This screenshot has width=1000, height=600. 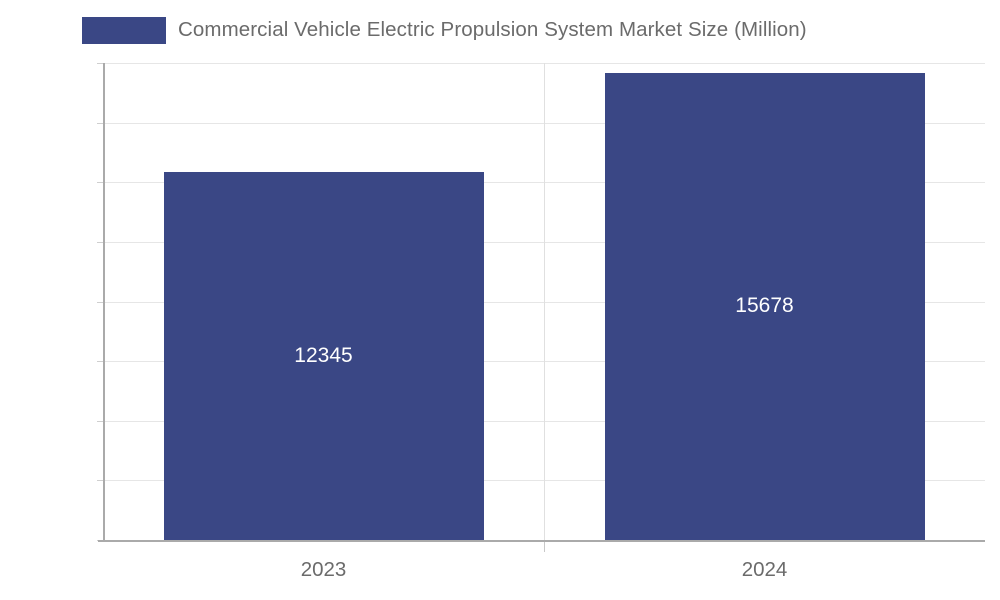 What do you see at coordinates (764, 569) in the screenshot?
I see `x-axis-tick-label: 2024` at bounding box center [764, 569].